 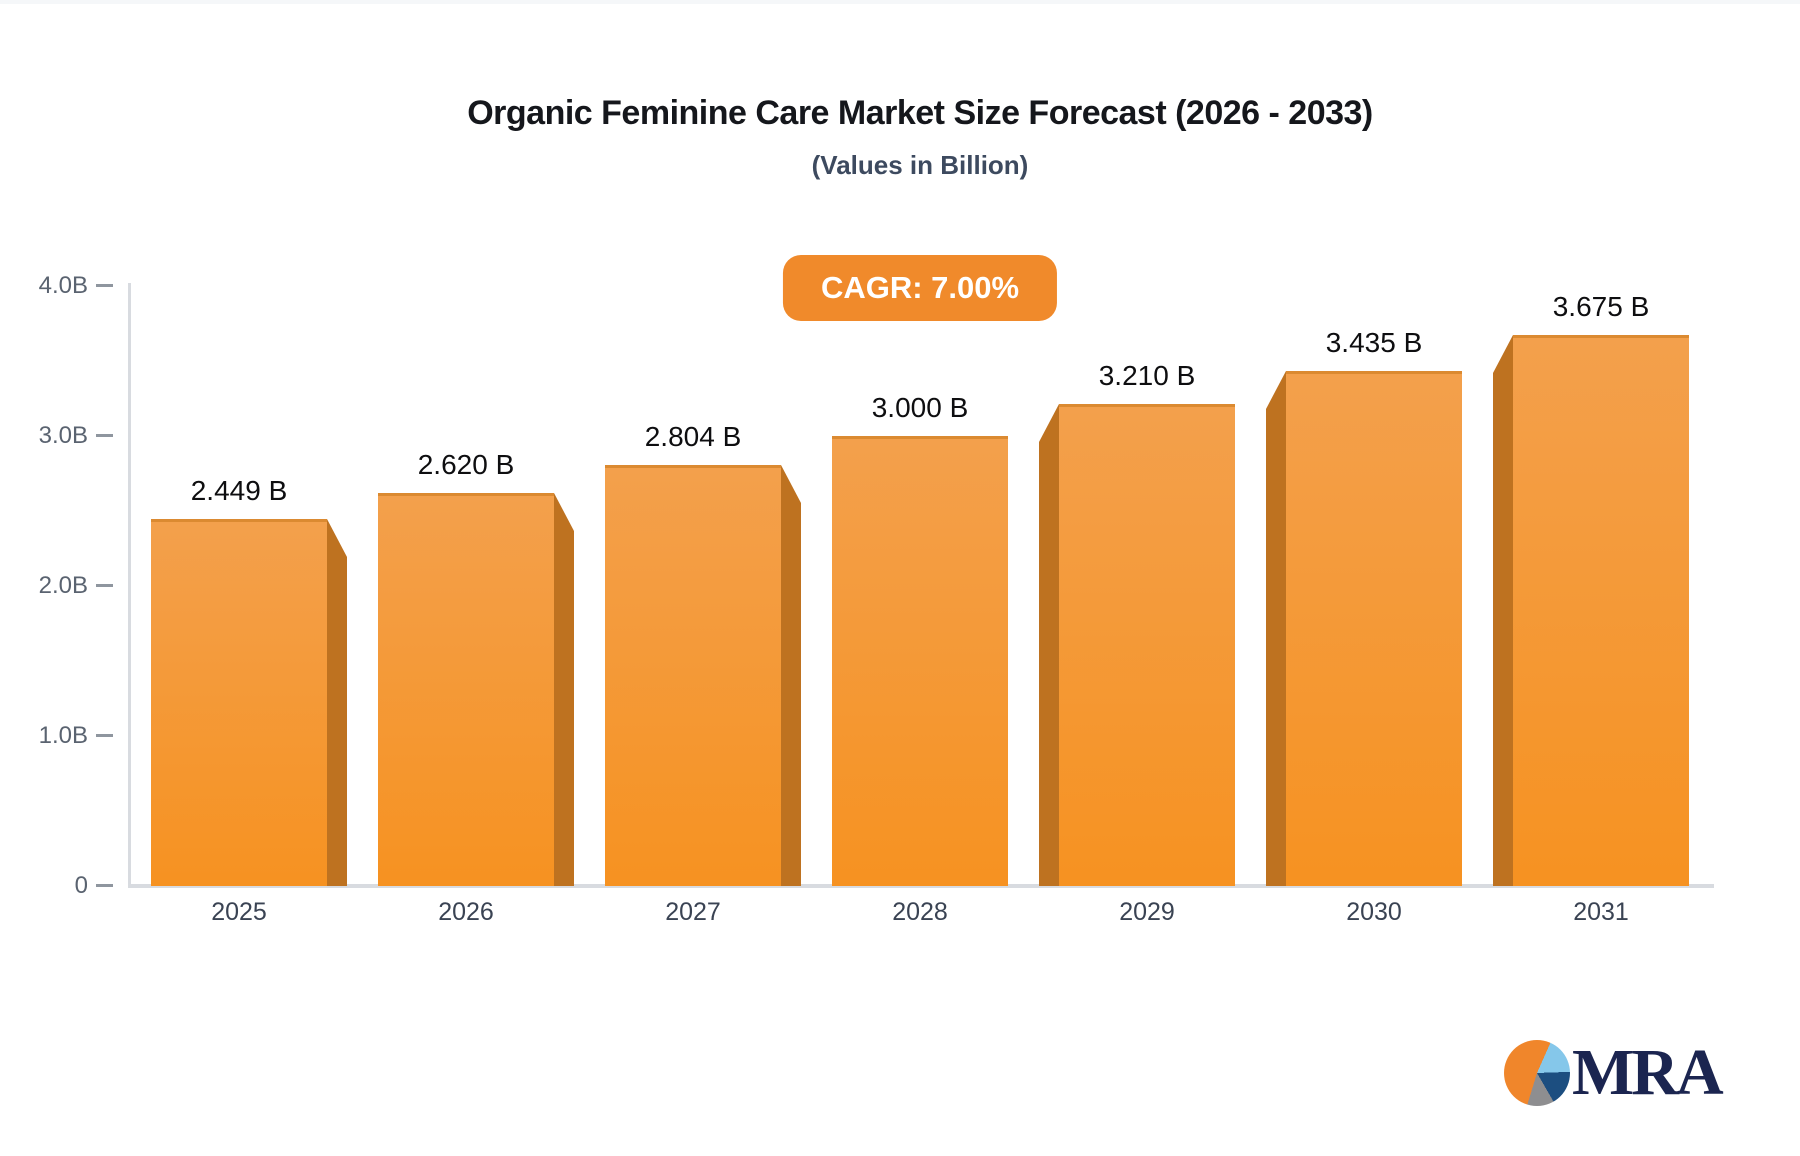 I want to click on bar-2031, so click(x=1601, y=610).